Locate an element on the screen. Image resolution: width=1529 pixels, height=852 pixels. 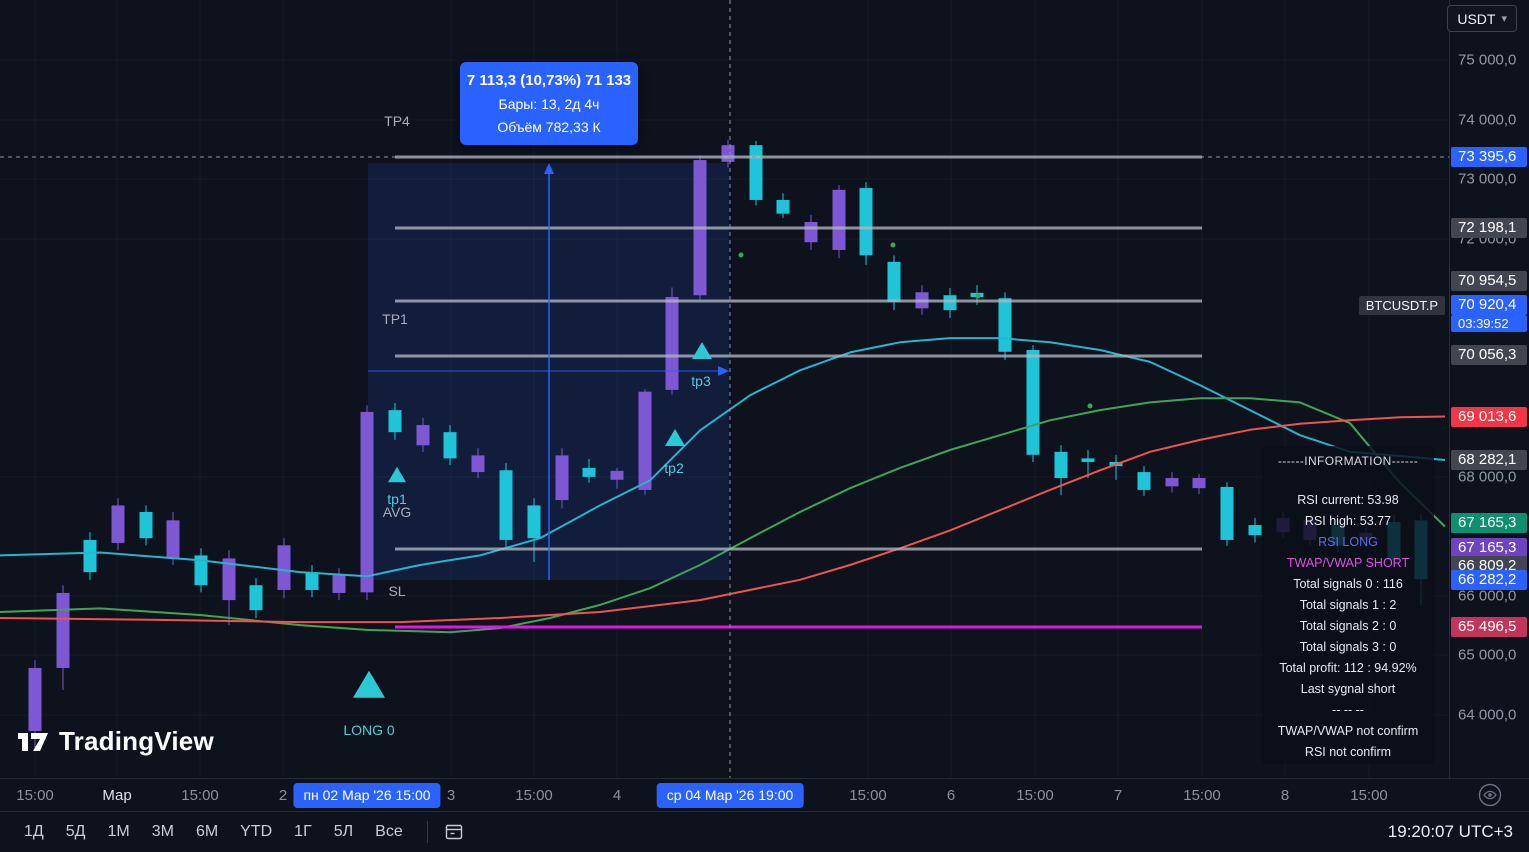
info-panel-row: RSI high: 53.77 is located at coordinates (1348, 521).